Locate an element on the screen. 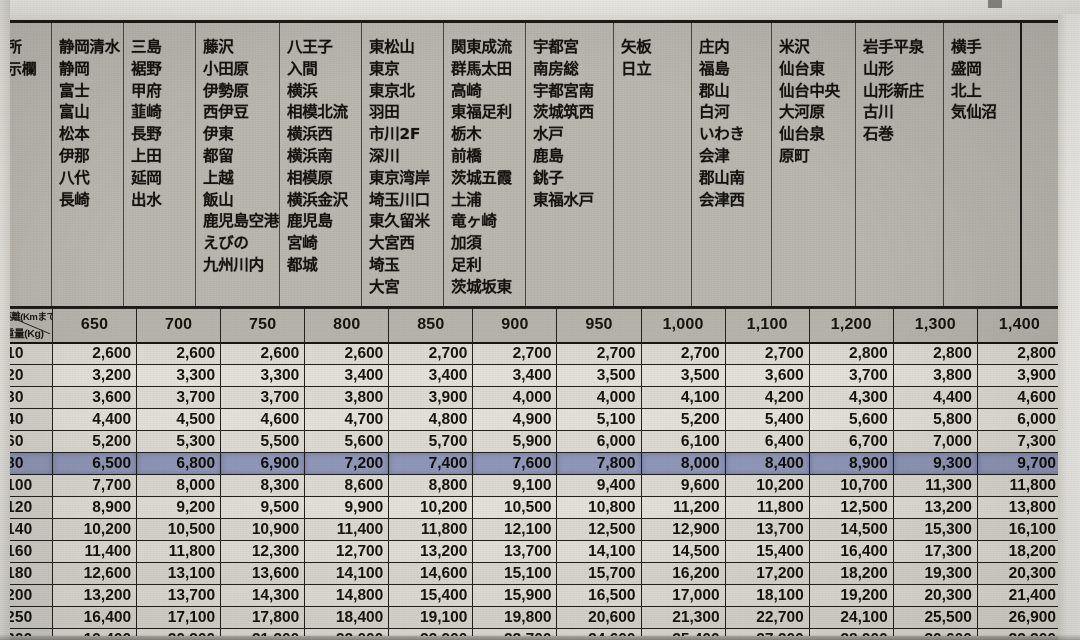 Image resolution: width=1080 pixels, height=640 pixels. rate-cell: 10,800 is located at coordinates (599, 507).